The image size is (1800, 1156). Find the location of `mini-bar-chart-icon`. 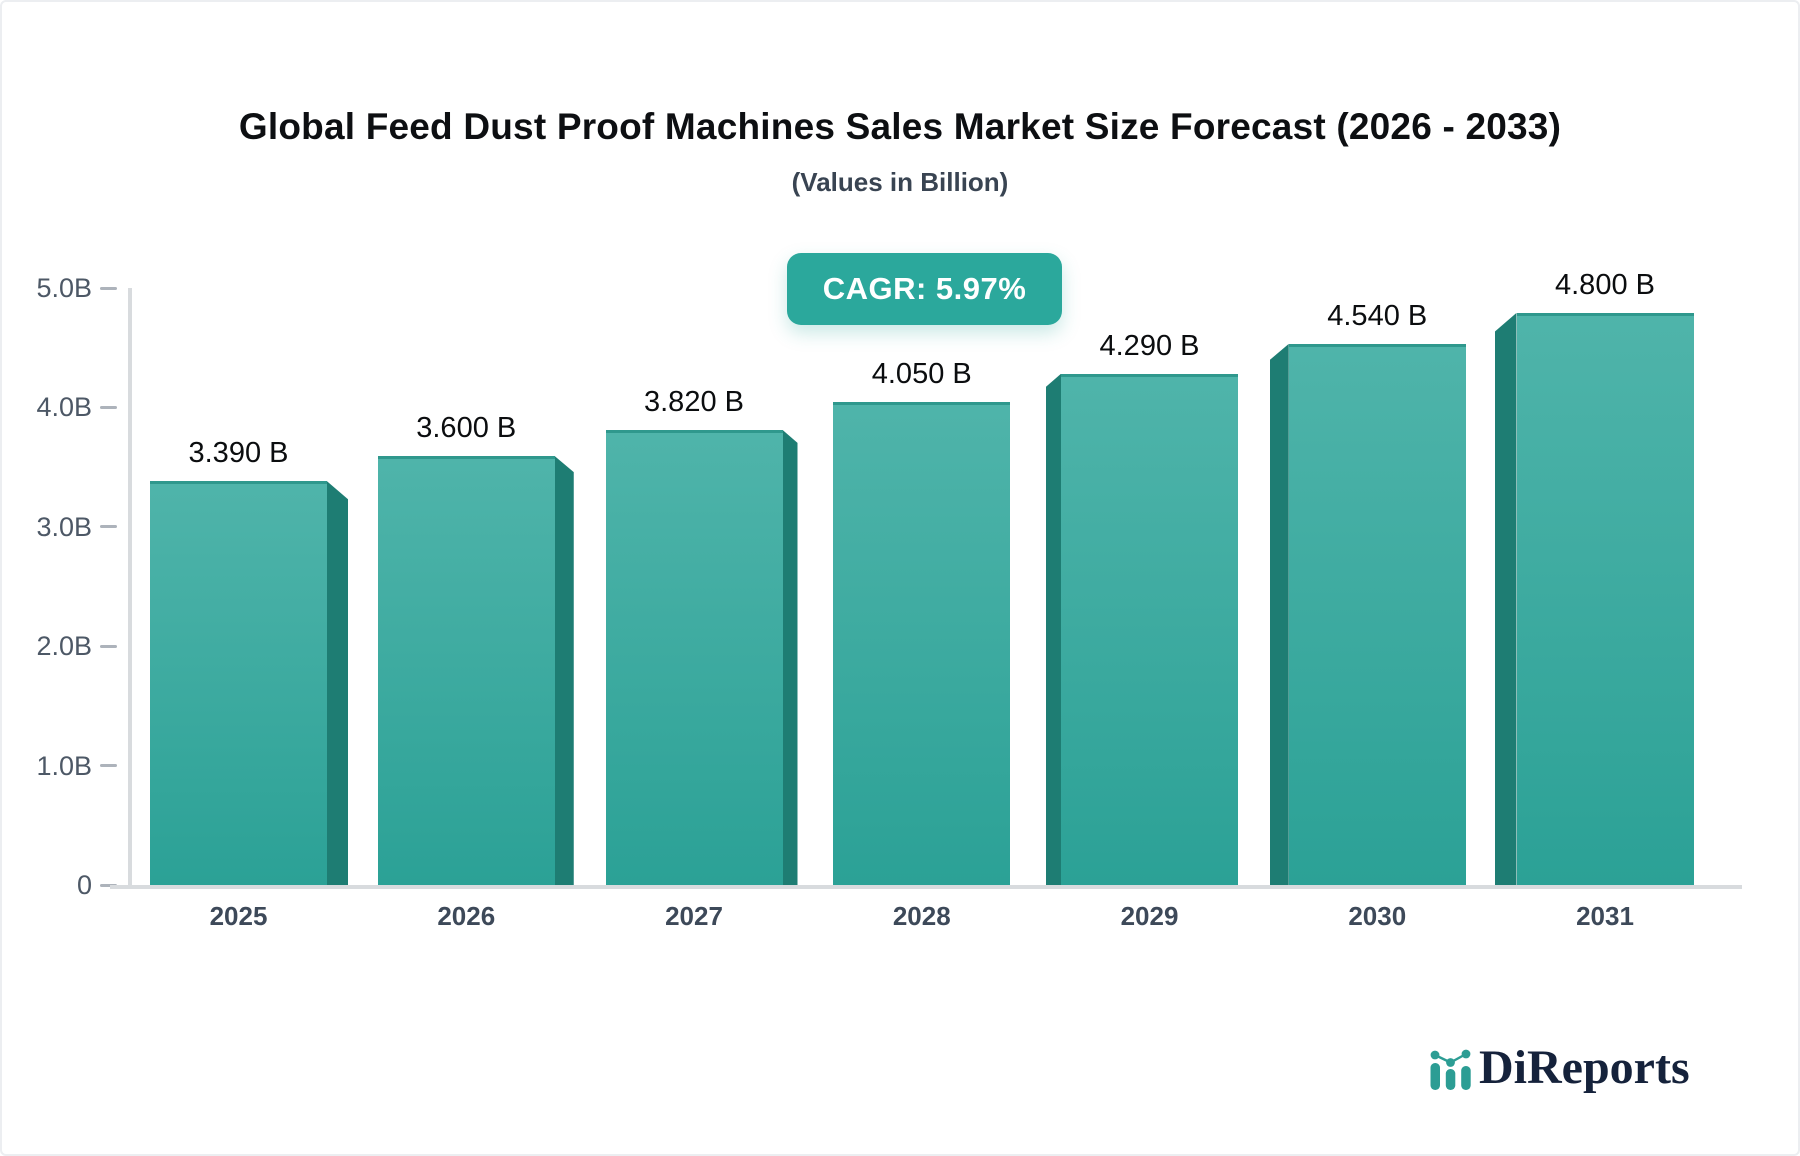

mini-bar-chart-icon is located at coordinates (1451, 1068).